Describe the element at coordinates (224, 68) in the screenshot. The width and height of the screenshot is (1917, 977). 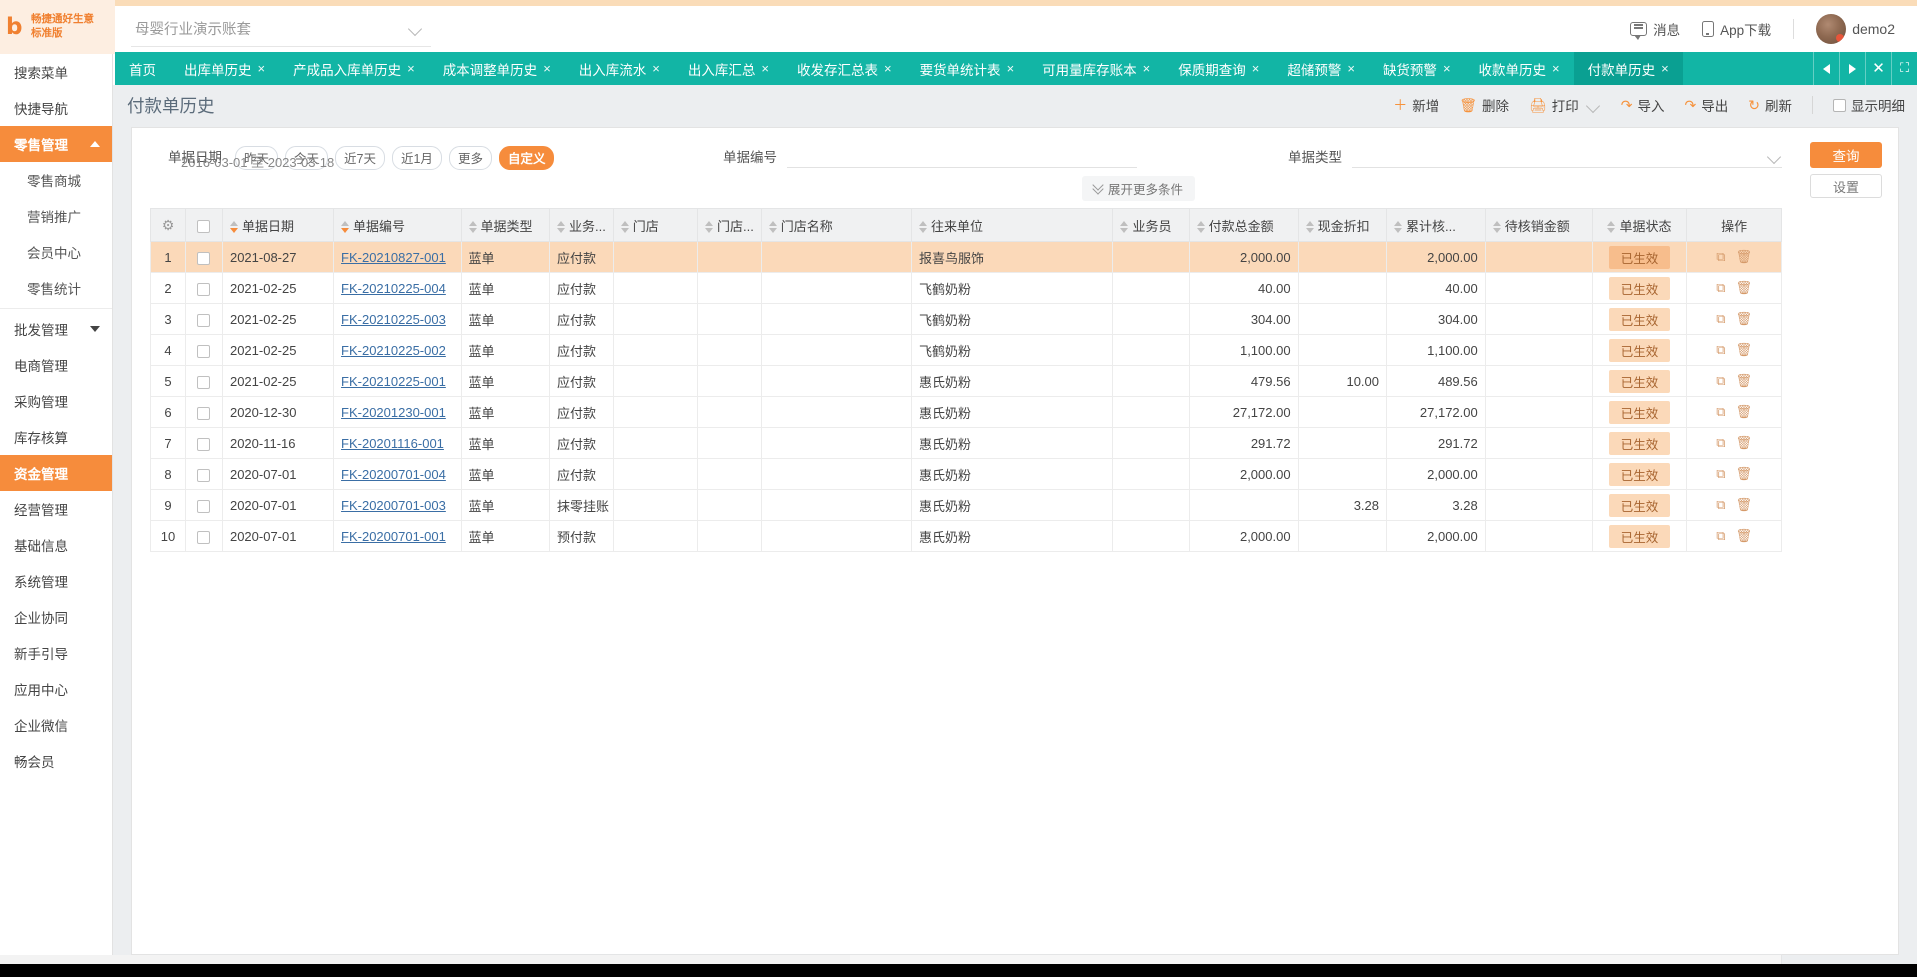
I see `tab-1: 出库单历史 ×` at that location.